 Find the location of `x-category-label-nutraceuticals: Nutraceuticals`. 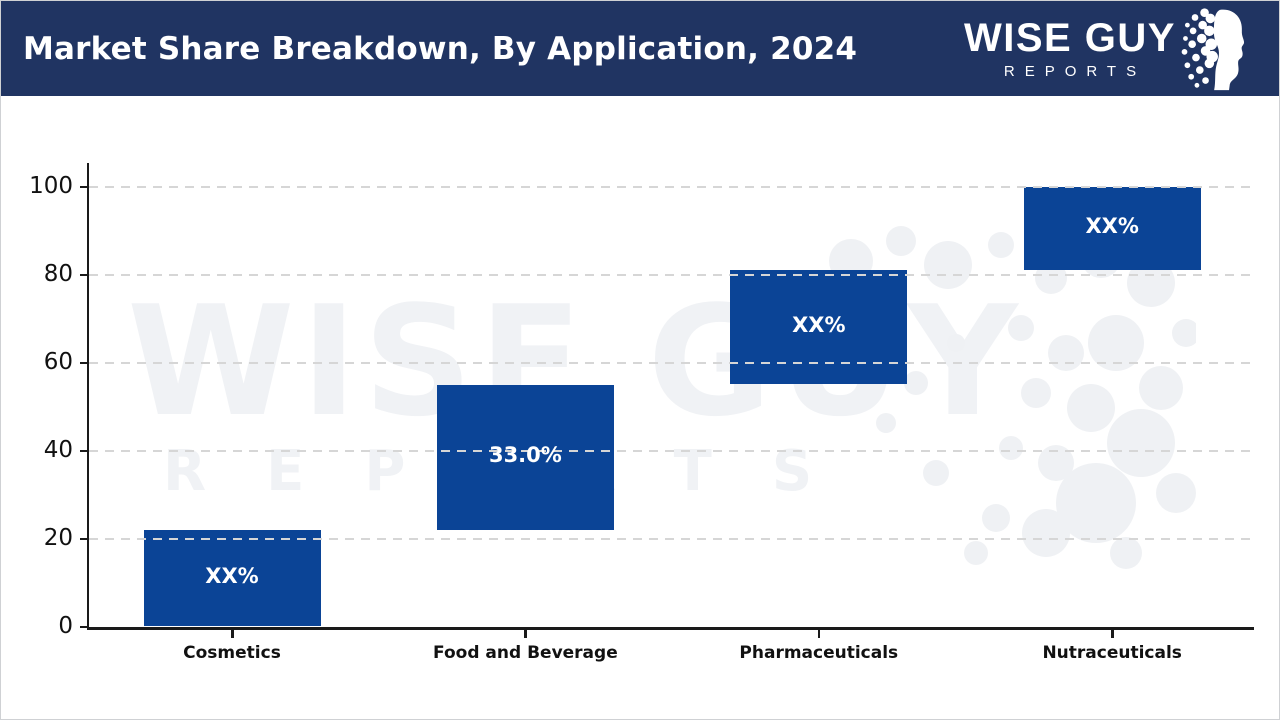

x-category-label-nutraceuticals: Nutraceuticals is located at coordinates (1112, 652).